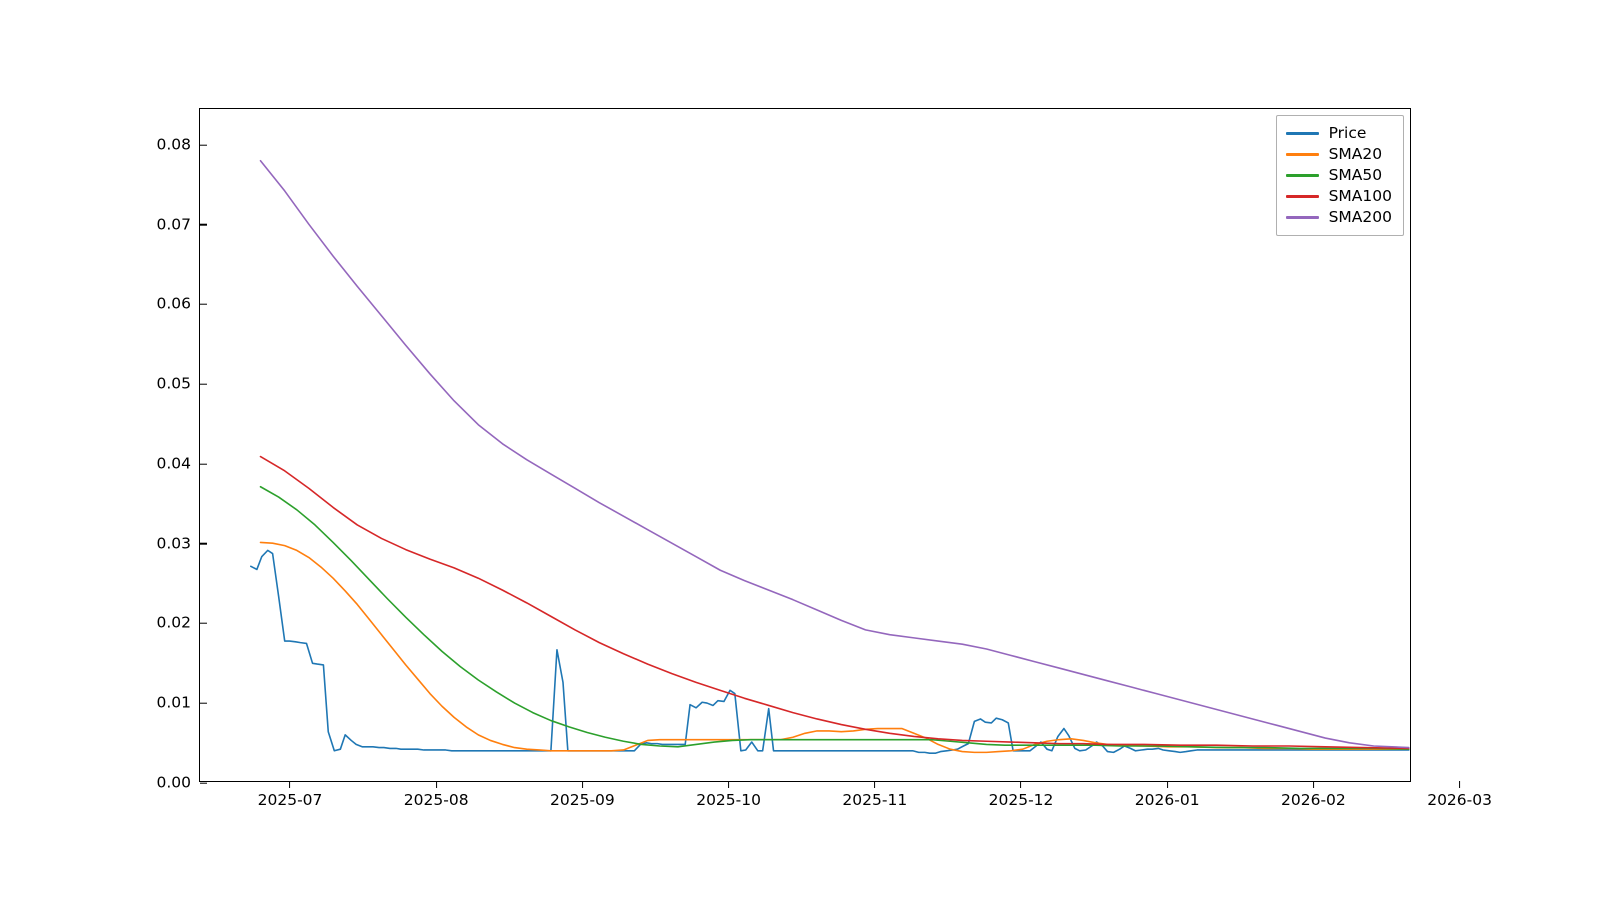 The height and width of the screenshot is (900, 1600). I want to click on y-tick-label: 0.06, so click(173, 303).